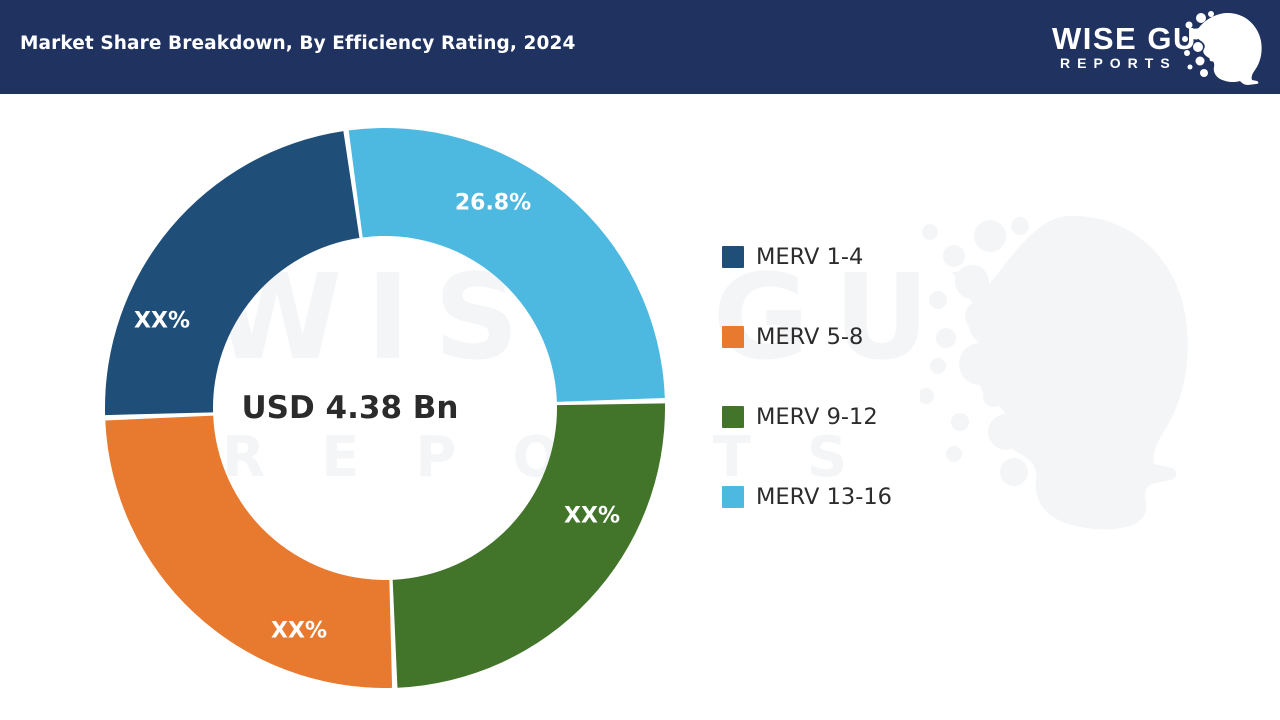  Describe the element at coordinates (1222, 48) in the screenshot. I see `logo-head-icon` at that location.